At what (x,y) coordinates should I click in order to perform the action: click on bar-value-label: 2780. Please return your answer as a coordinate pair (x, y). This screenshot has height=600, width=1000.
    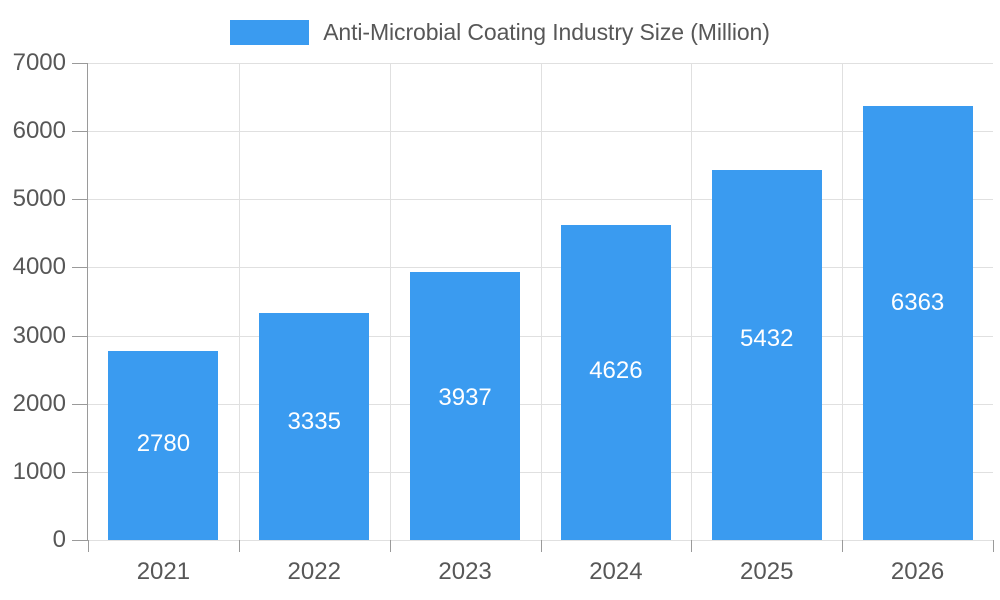
    Looking at the image, I should click on (163, 444).